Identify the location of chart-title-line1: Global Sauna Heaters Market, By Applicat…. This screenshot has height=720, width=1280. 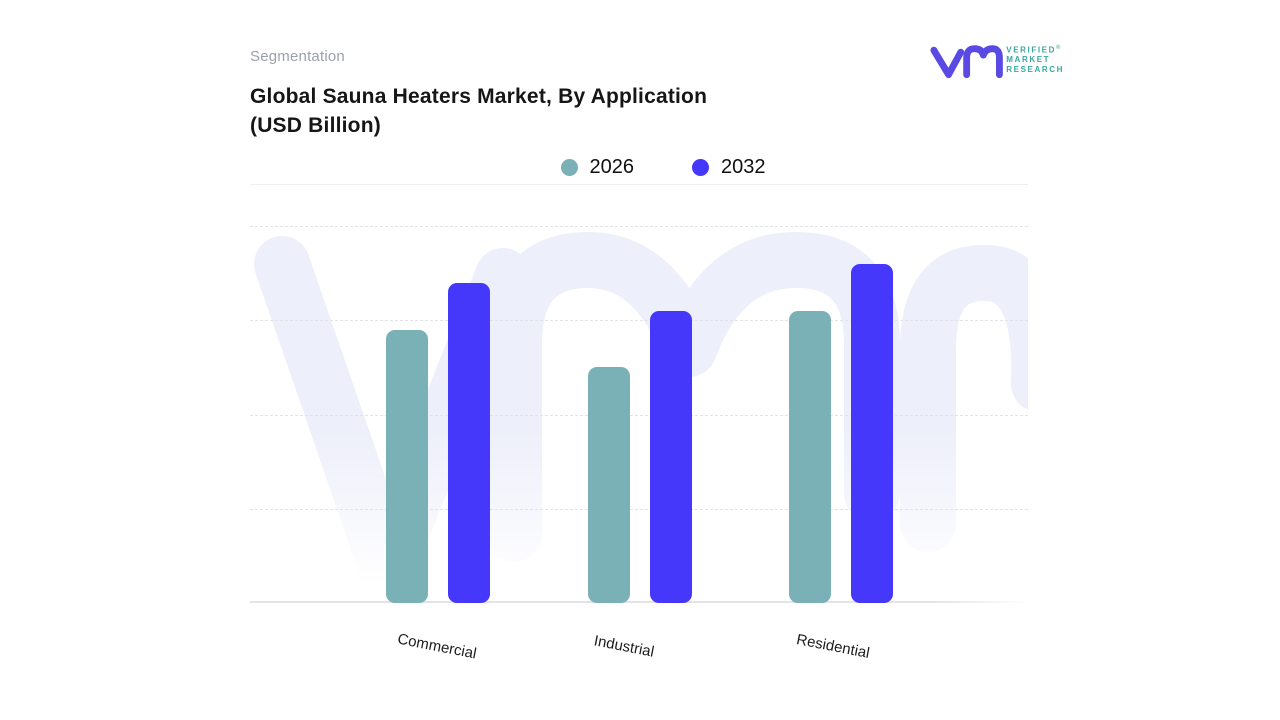
(479, 96).